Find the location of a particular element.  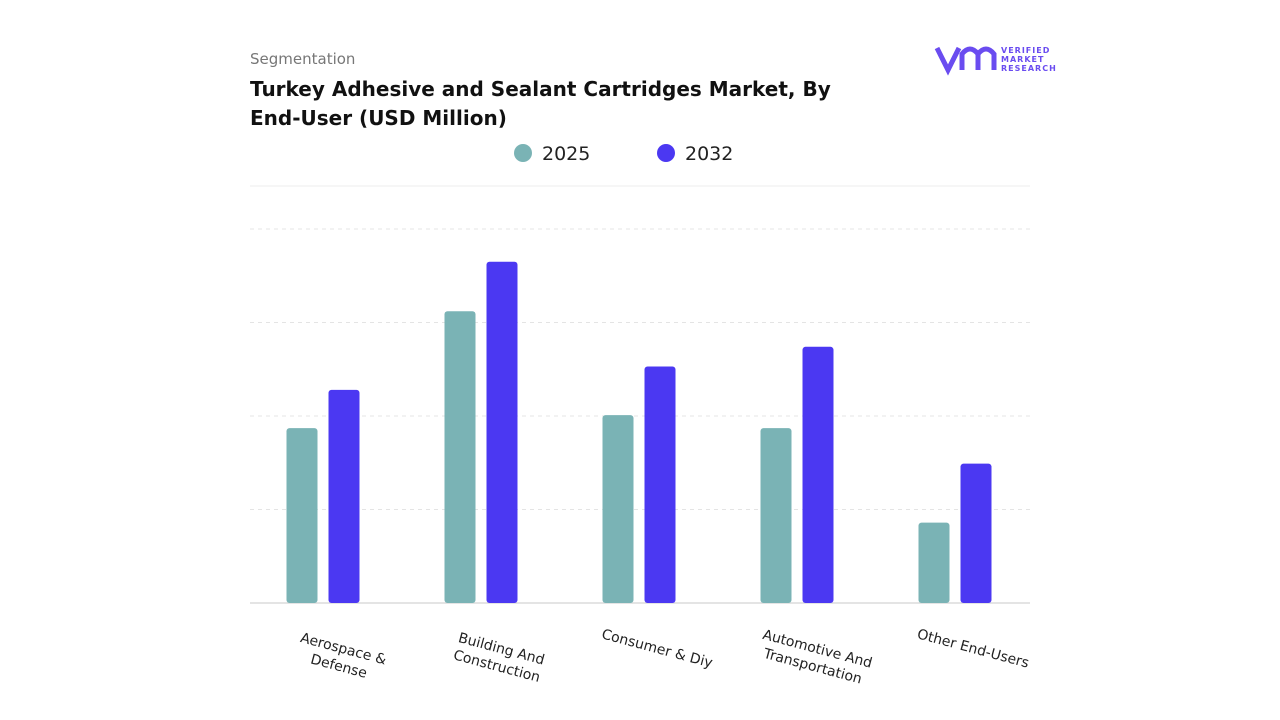

legend-label: 2032 is located at coordinates (709, 154).